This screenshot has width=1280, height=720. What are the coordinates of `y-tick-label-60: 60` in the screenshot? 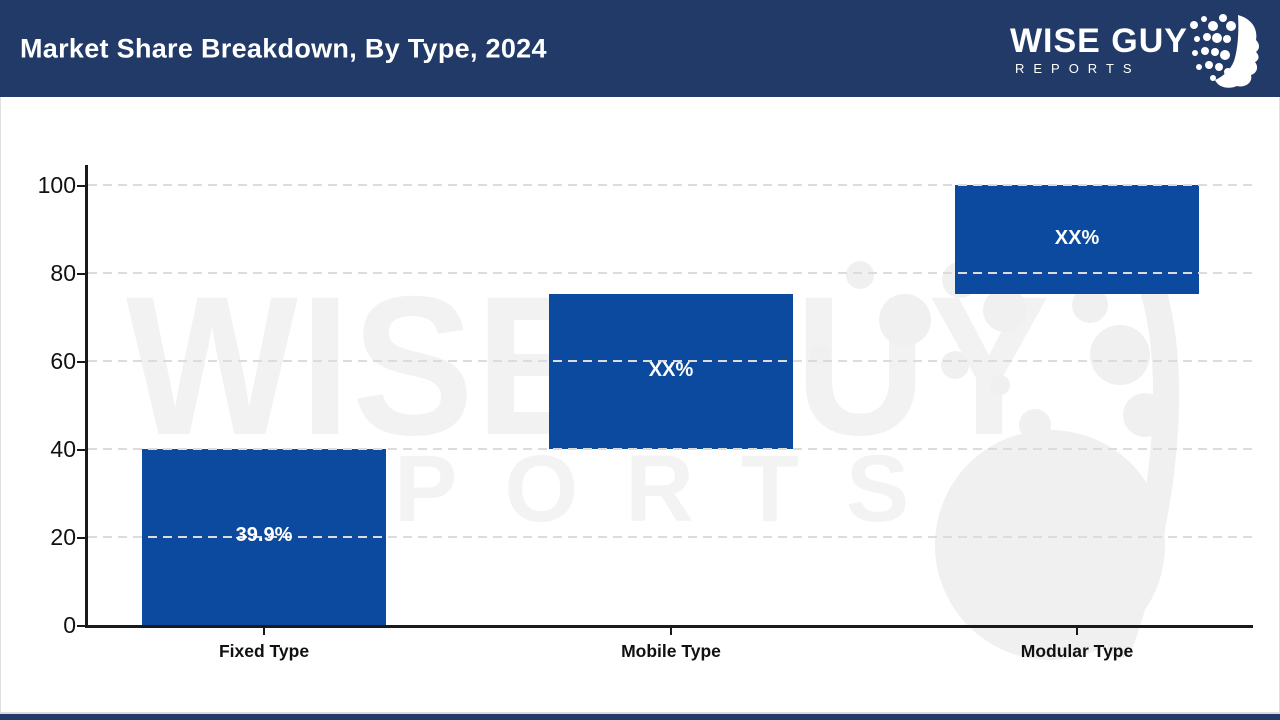 It's located at (63, 361).